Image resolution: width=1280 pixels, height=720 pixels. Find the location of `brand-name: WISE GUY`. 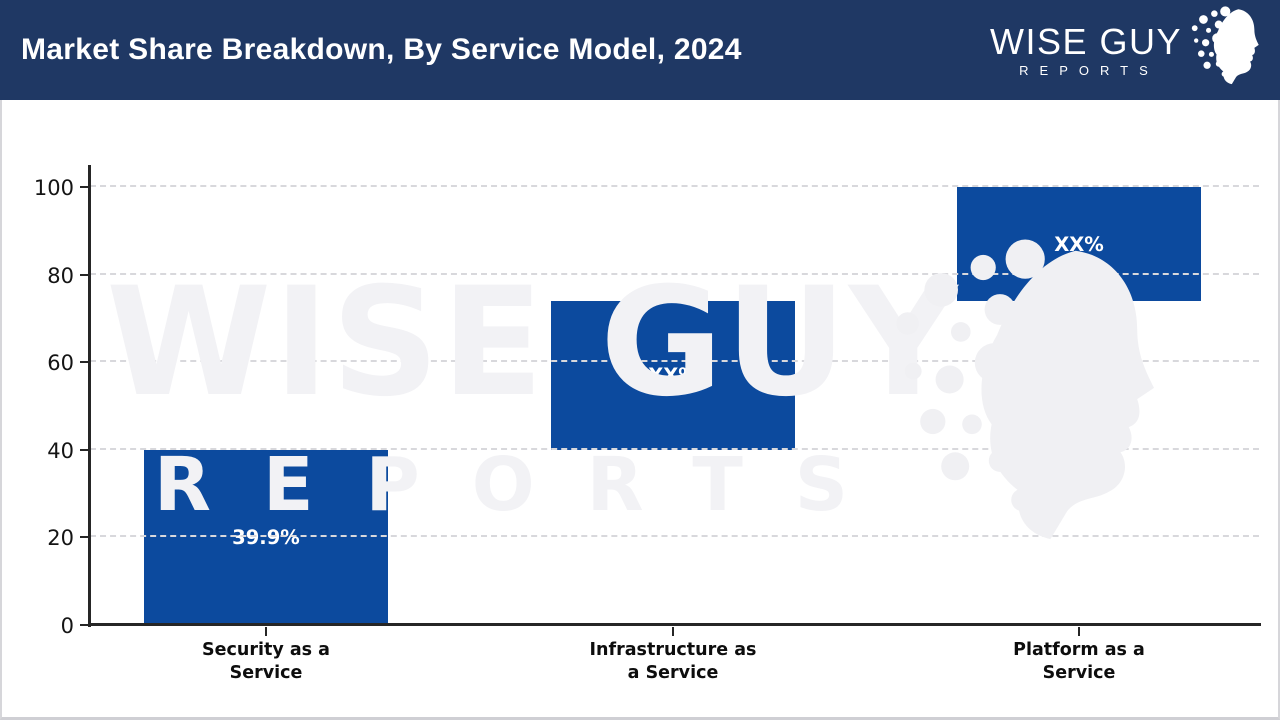

brand-name: WISE GUY is located at coordinates (1085, 41).